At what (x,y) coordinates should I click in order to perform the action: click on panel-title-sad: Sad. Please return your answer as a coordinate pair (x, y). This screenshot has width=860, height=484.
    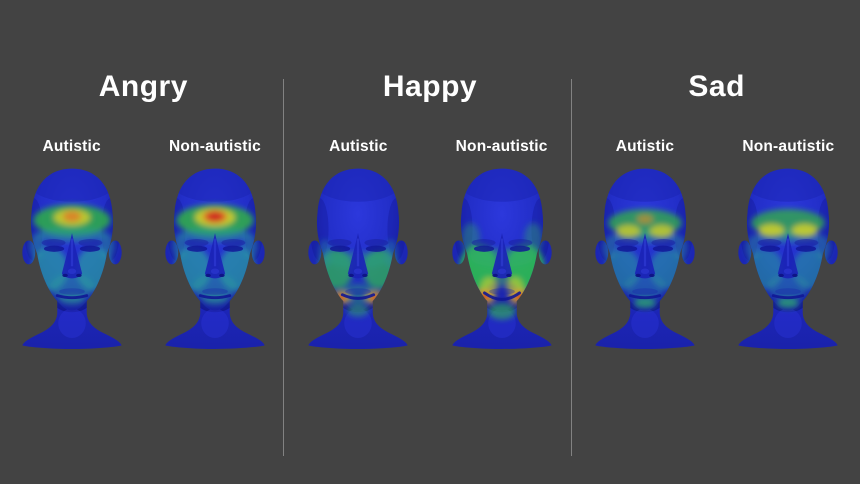
    Looking at the image, I should click on (716, 86).